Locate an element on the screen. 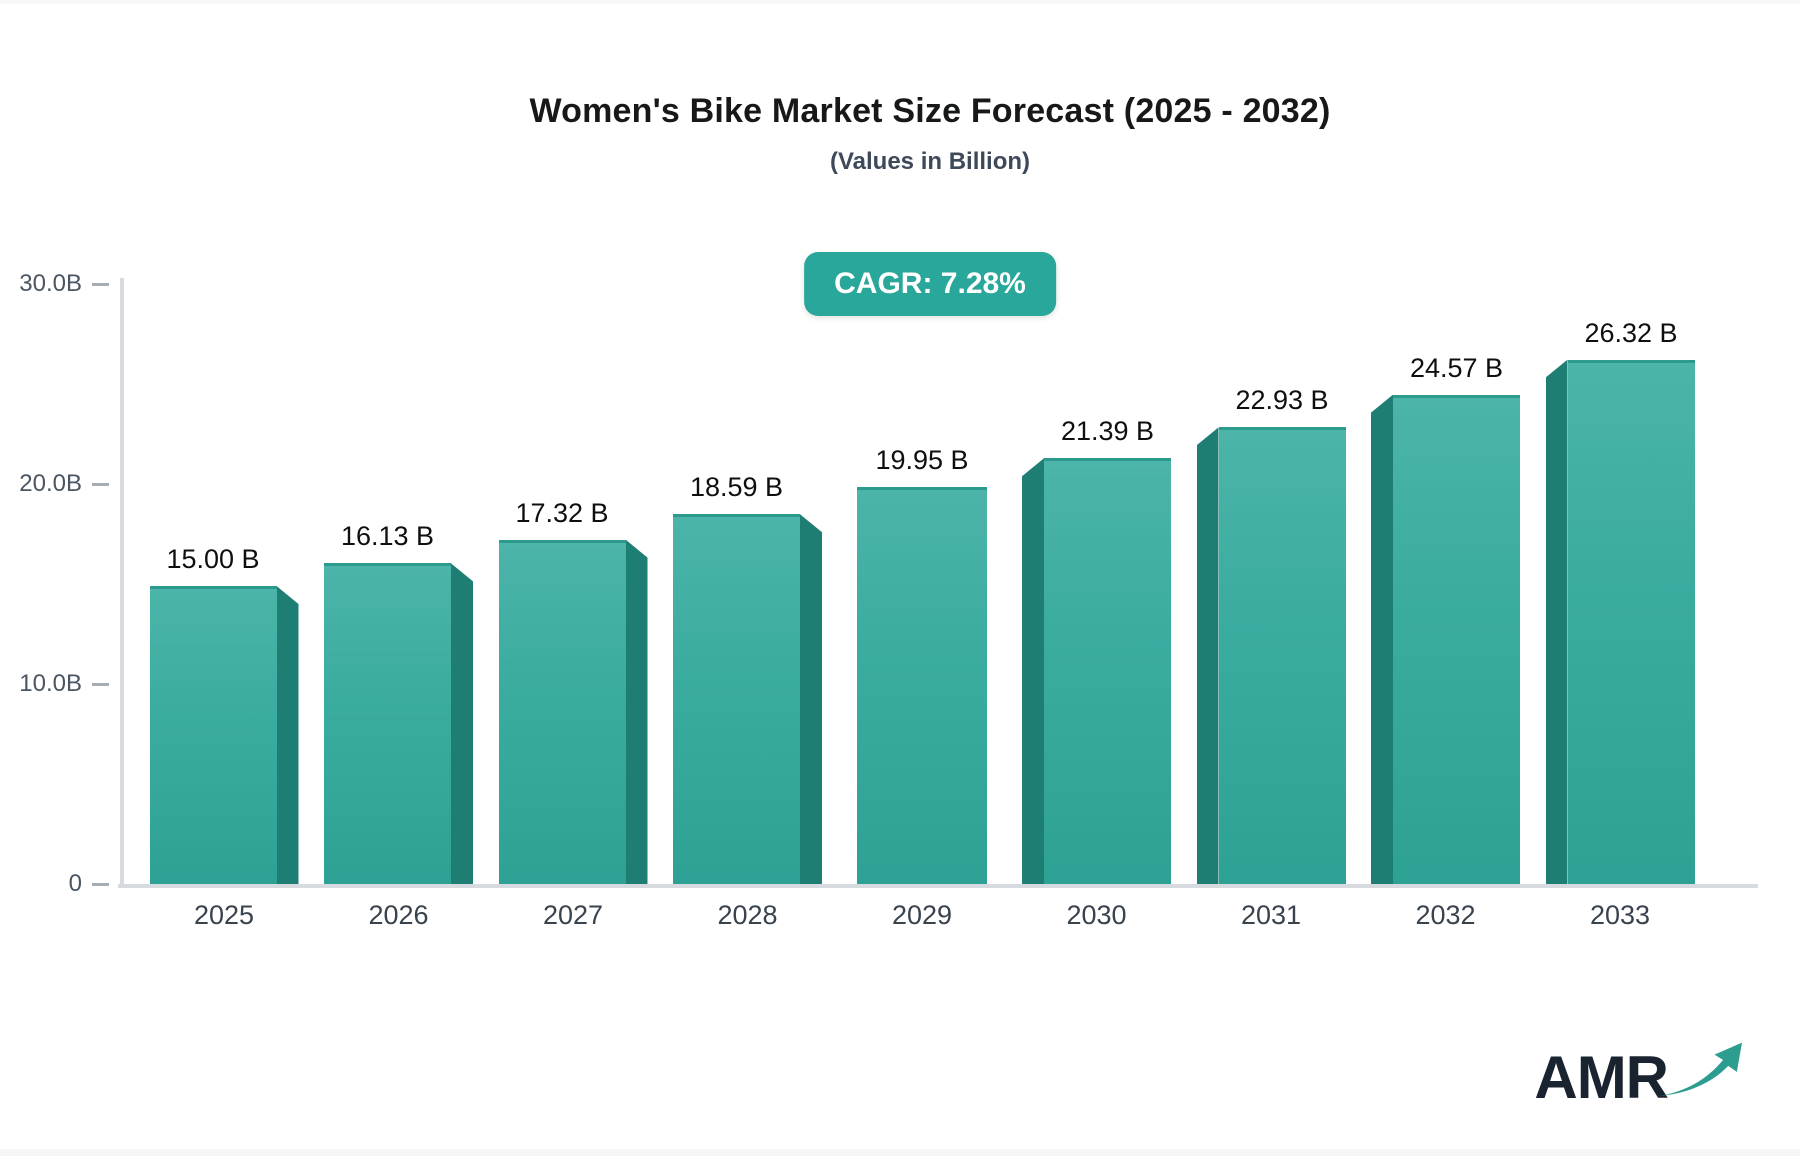  bar-value-label: 15.00 B is located at coordinates (213, 559).